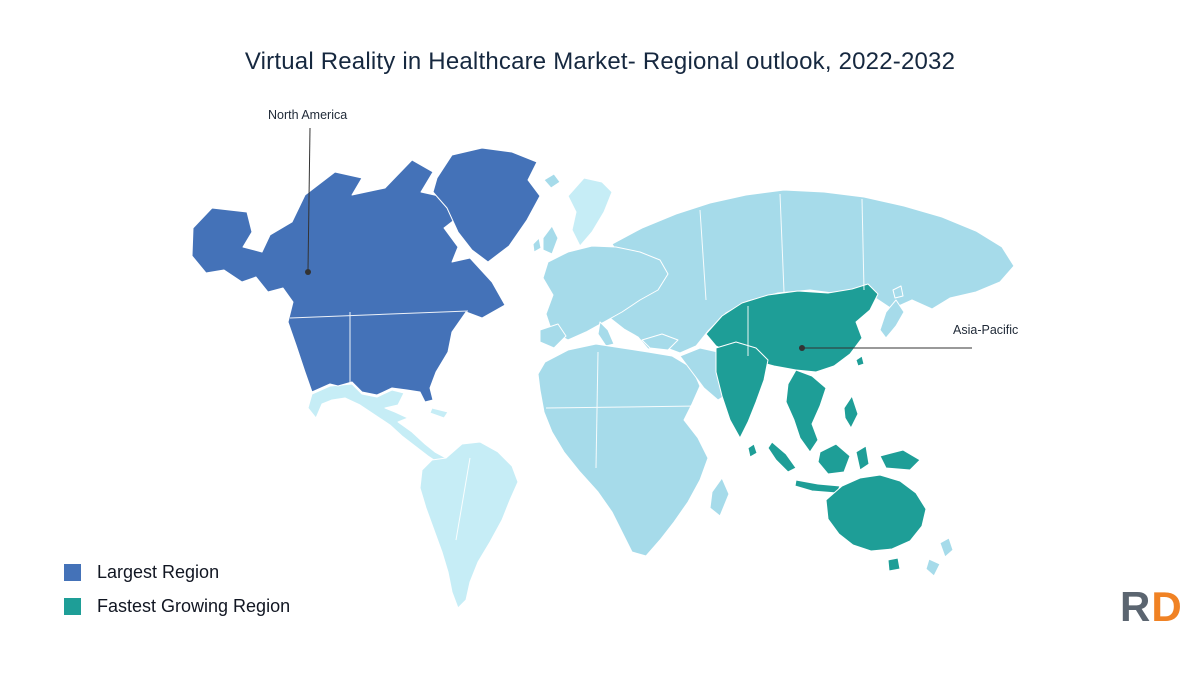 This screenshot has width=1200, height=674. What do you see at coordinates (348, 281) in the screenshot?
I see `region-usa-canada-alaska` at bounding box center [348, 281].